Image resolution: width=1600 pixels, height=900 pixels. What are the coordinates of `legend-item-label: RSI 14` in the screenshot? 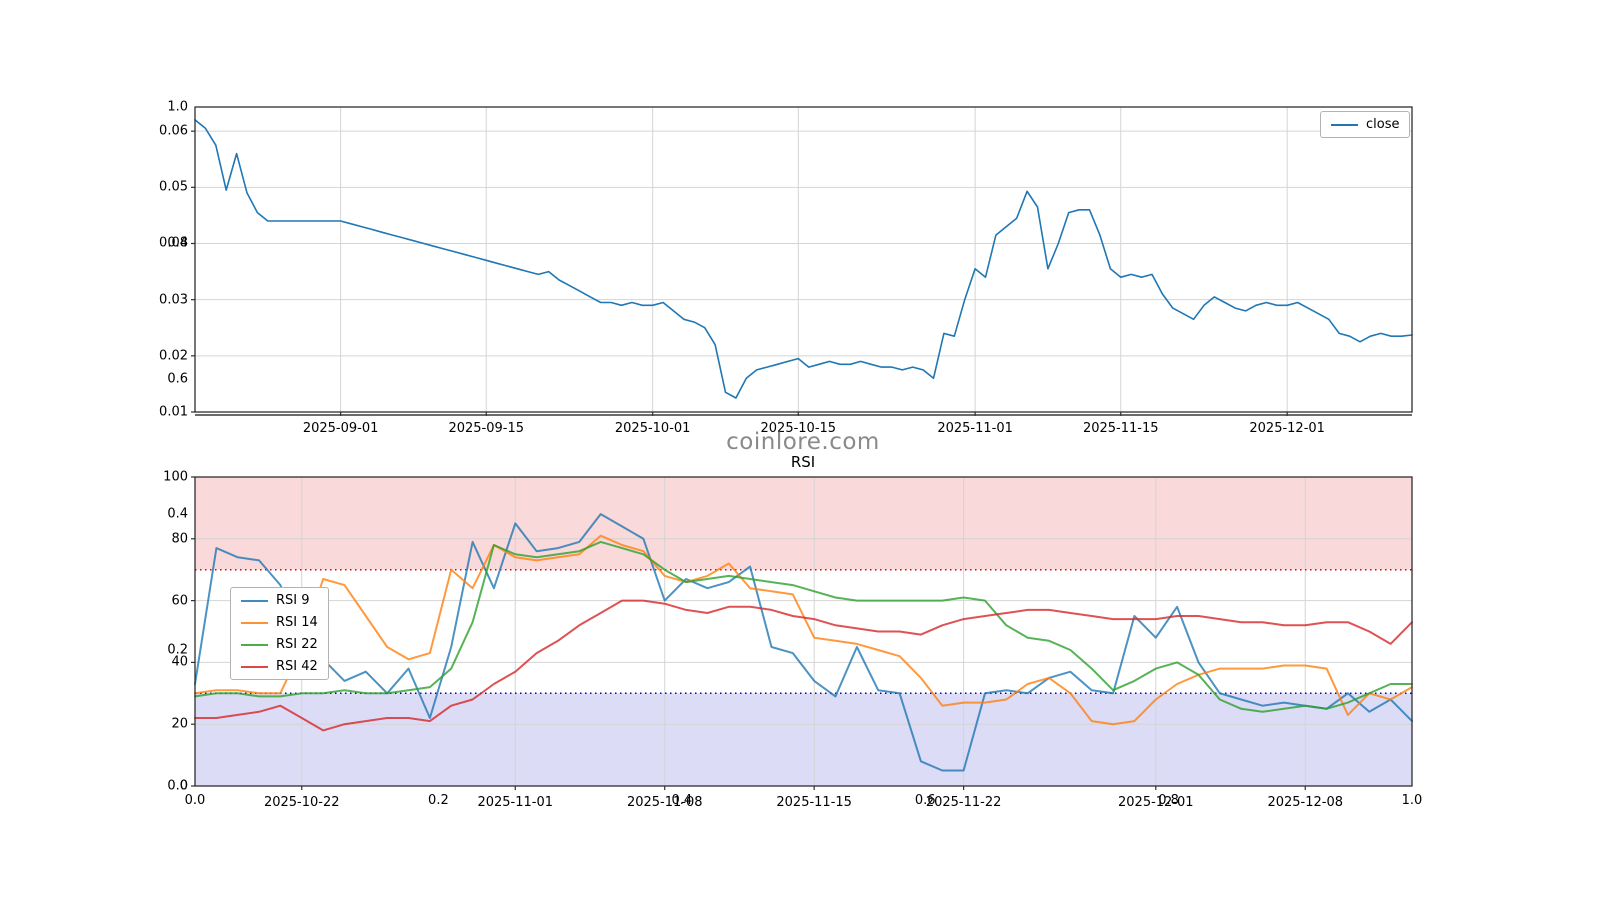 It's located at (297, 622).